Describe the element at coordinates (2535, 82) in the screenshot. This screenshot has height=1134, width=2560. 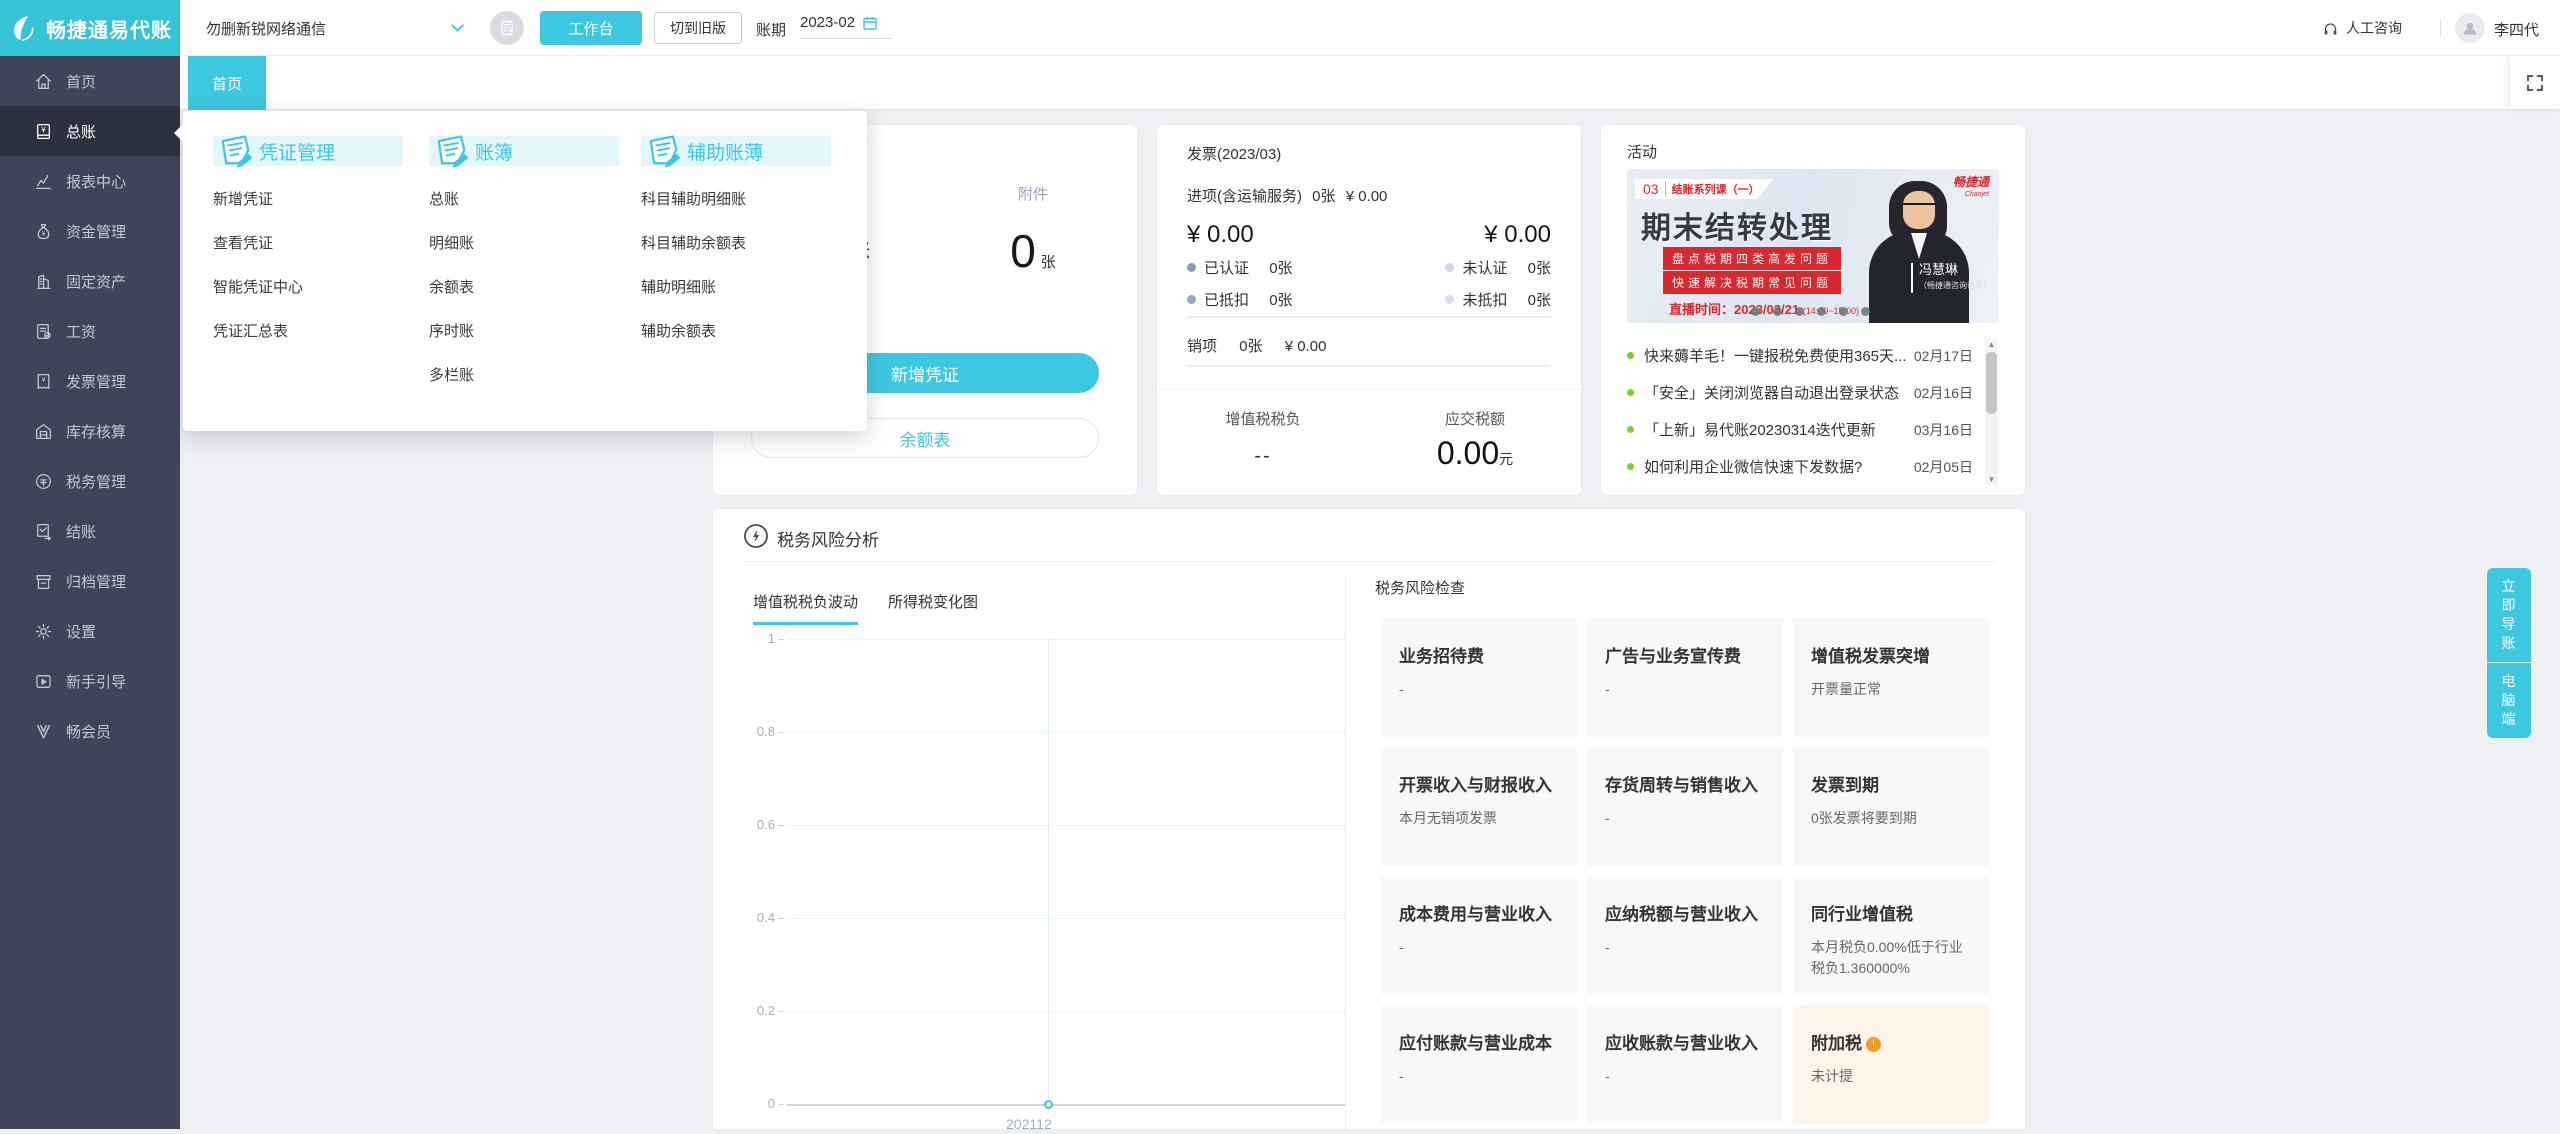
I see `fullscreen-button` at that location.